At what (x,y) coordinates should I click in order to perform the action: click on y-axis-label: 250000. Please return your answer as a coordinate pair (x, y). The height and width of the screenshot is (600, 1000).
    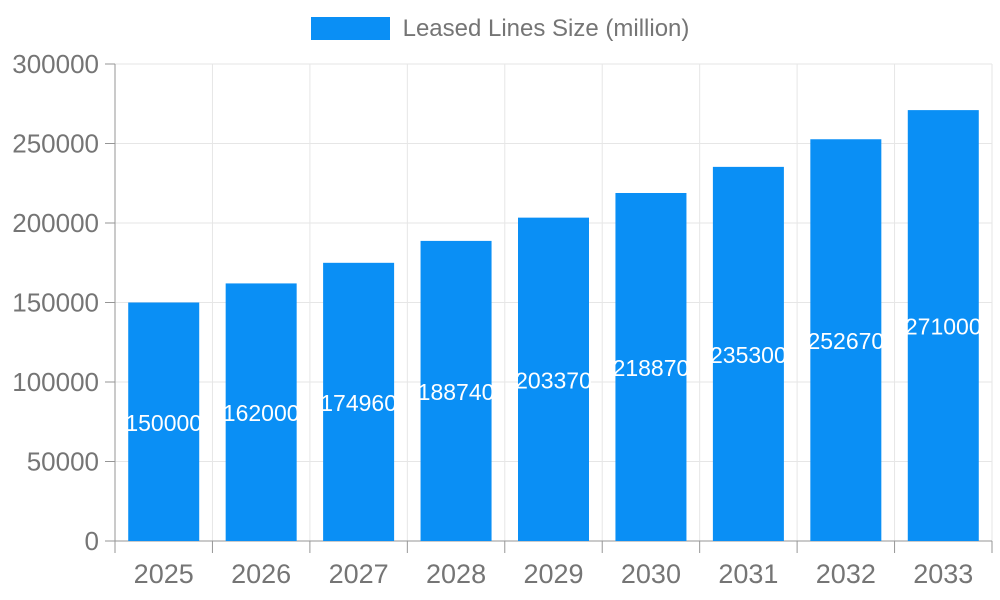
    Looking at the image, I should click on (55, 144).